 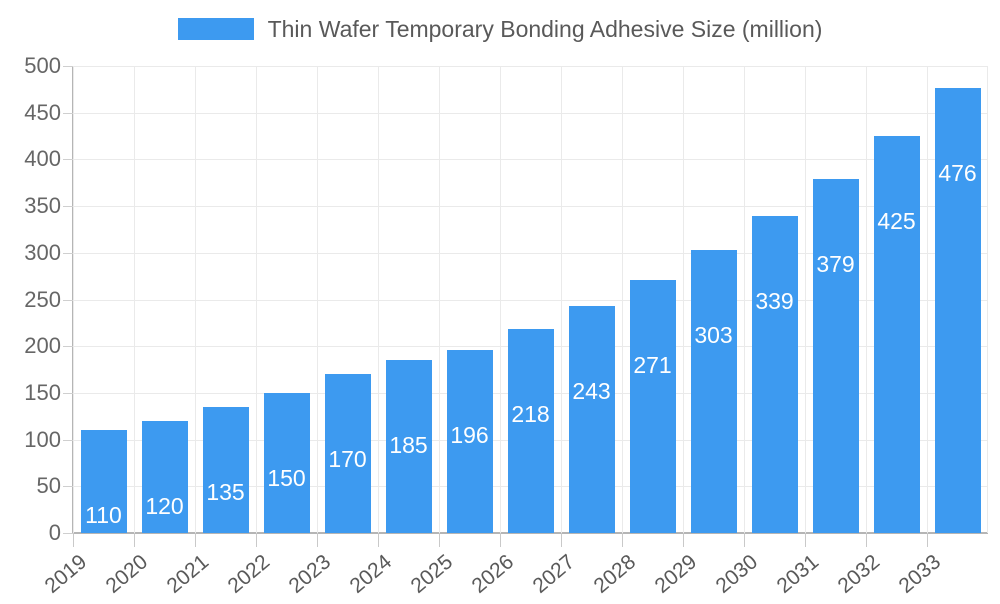 What do you see at coordinates (835, 356) in the screenshot?
I see `bar-2031: 379` at bounding box center [835, 356].